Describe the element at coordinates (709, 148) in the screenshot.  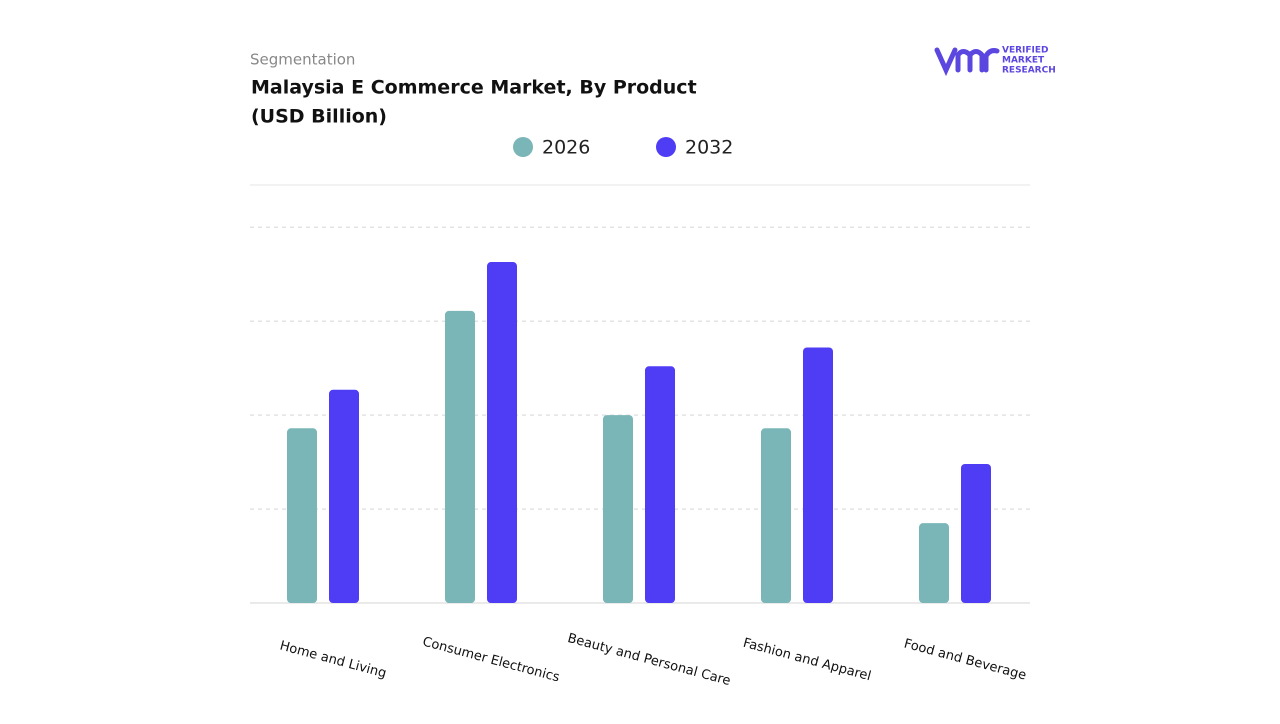
I see `legend-label: 2032` at that location.